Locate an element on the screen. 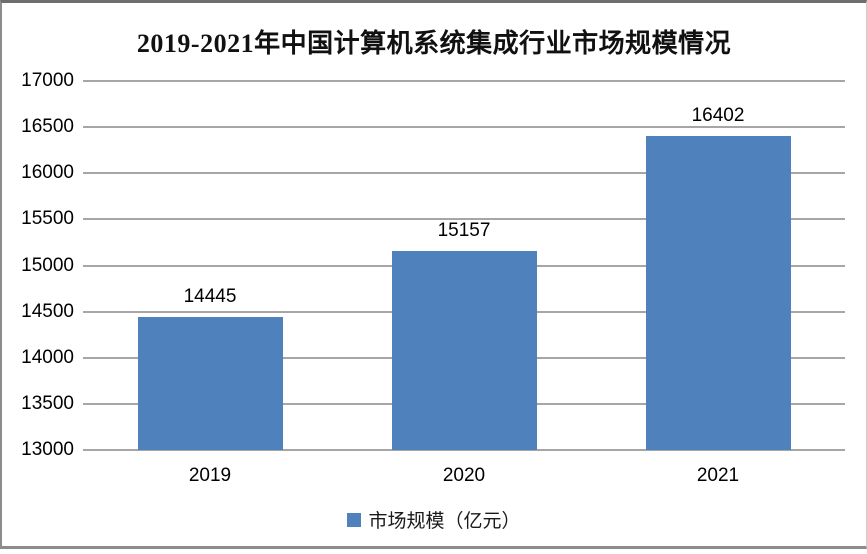 The height and width of the screenshot is (554, 867). legend-marker-icon is located at coordinates (354, 519).